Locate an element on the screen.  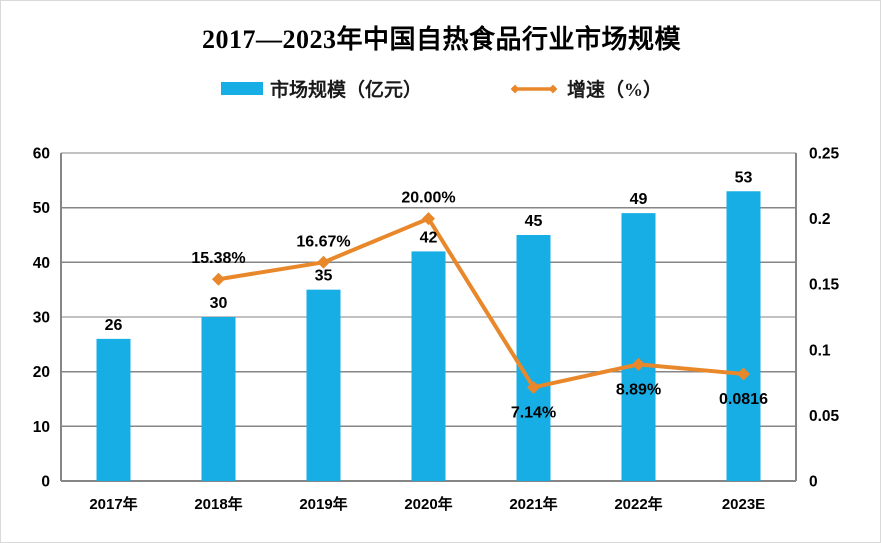
right-axis-tick-label: 0.15 is located at coordinates (824, 285).